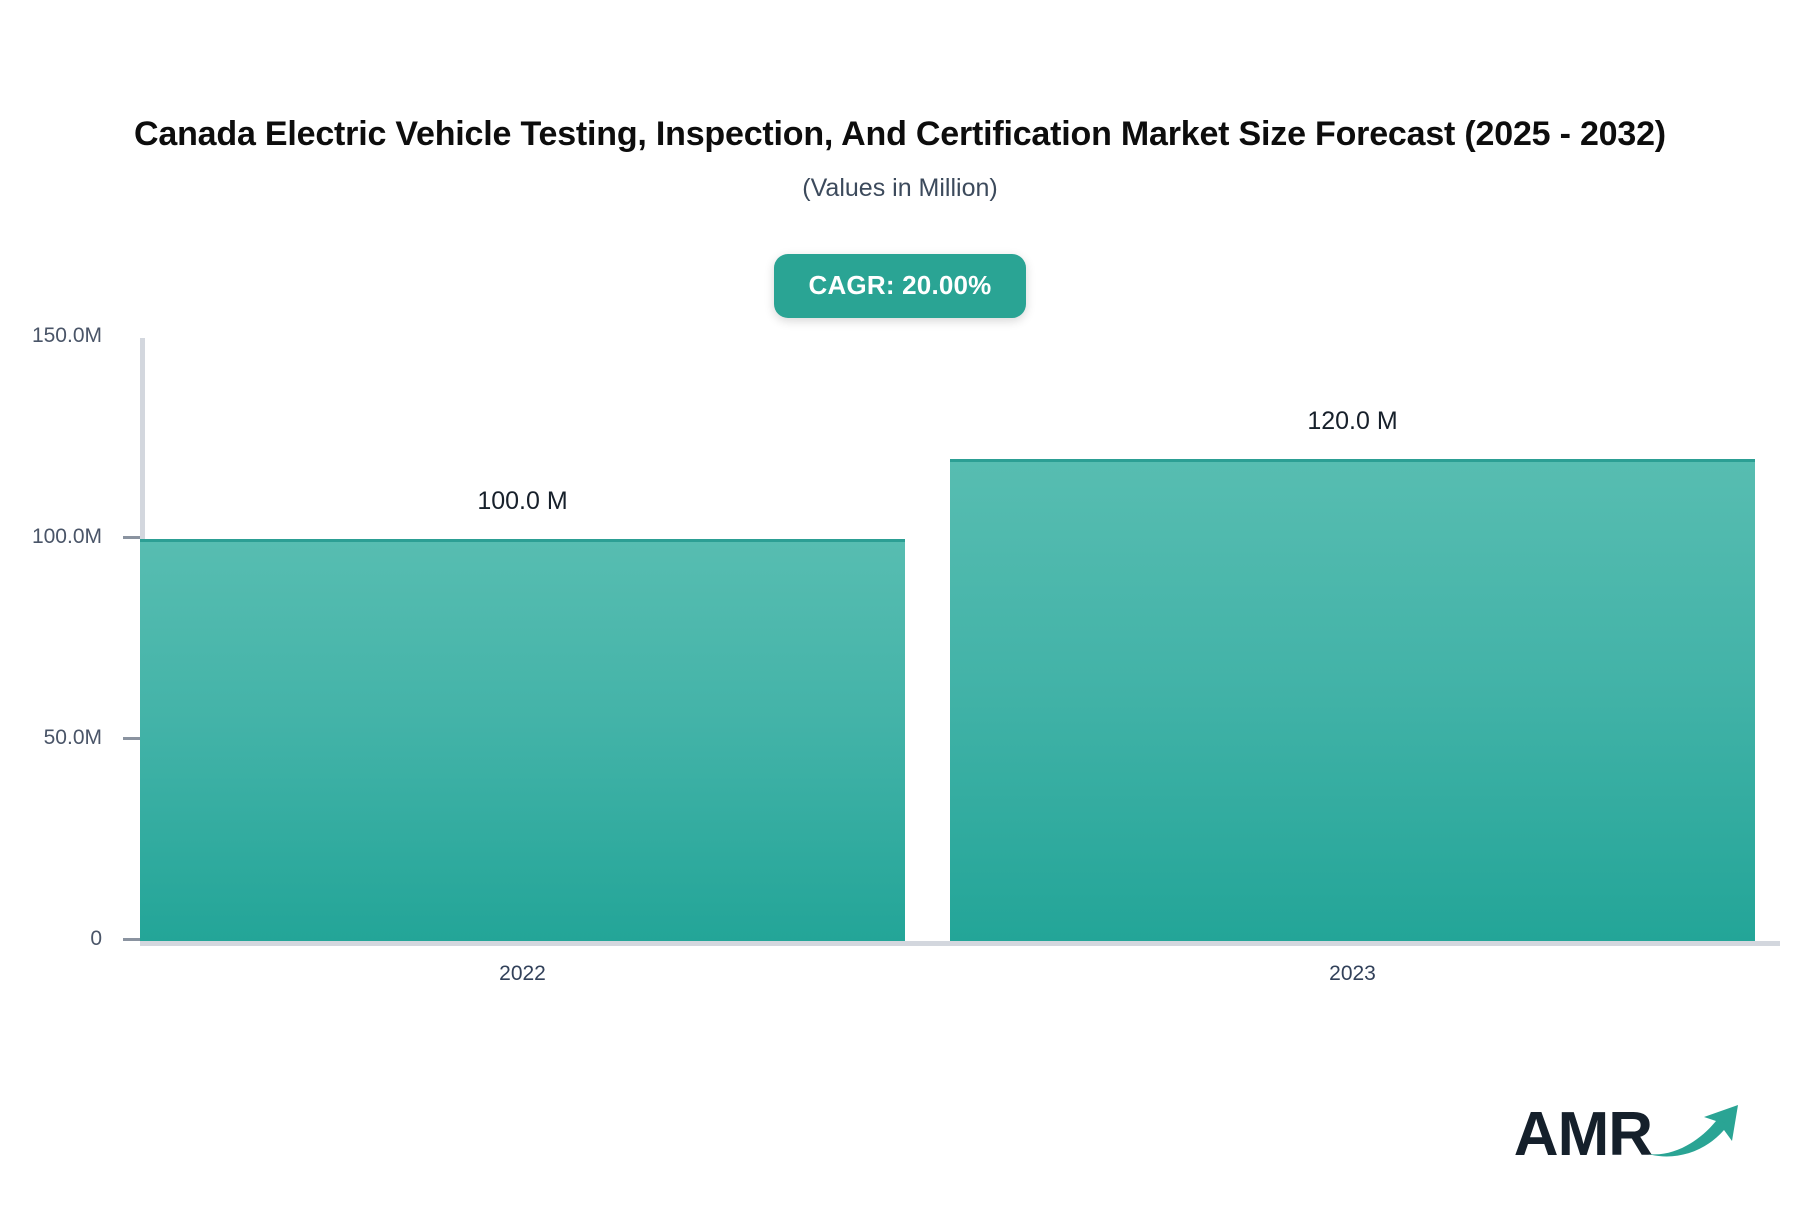 The width and height of the screenshot is (1800, 1212). What do you see at coordinates (960, 943) in the screenshot?
I see `x-axis-line` at bounding box center [960, 943].